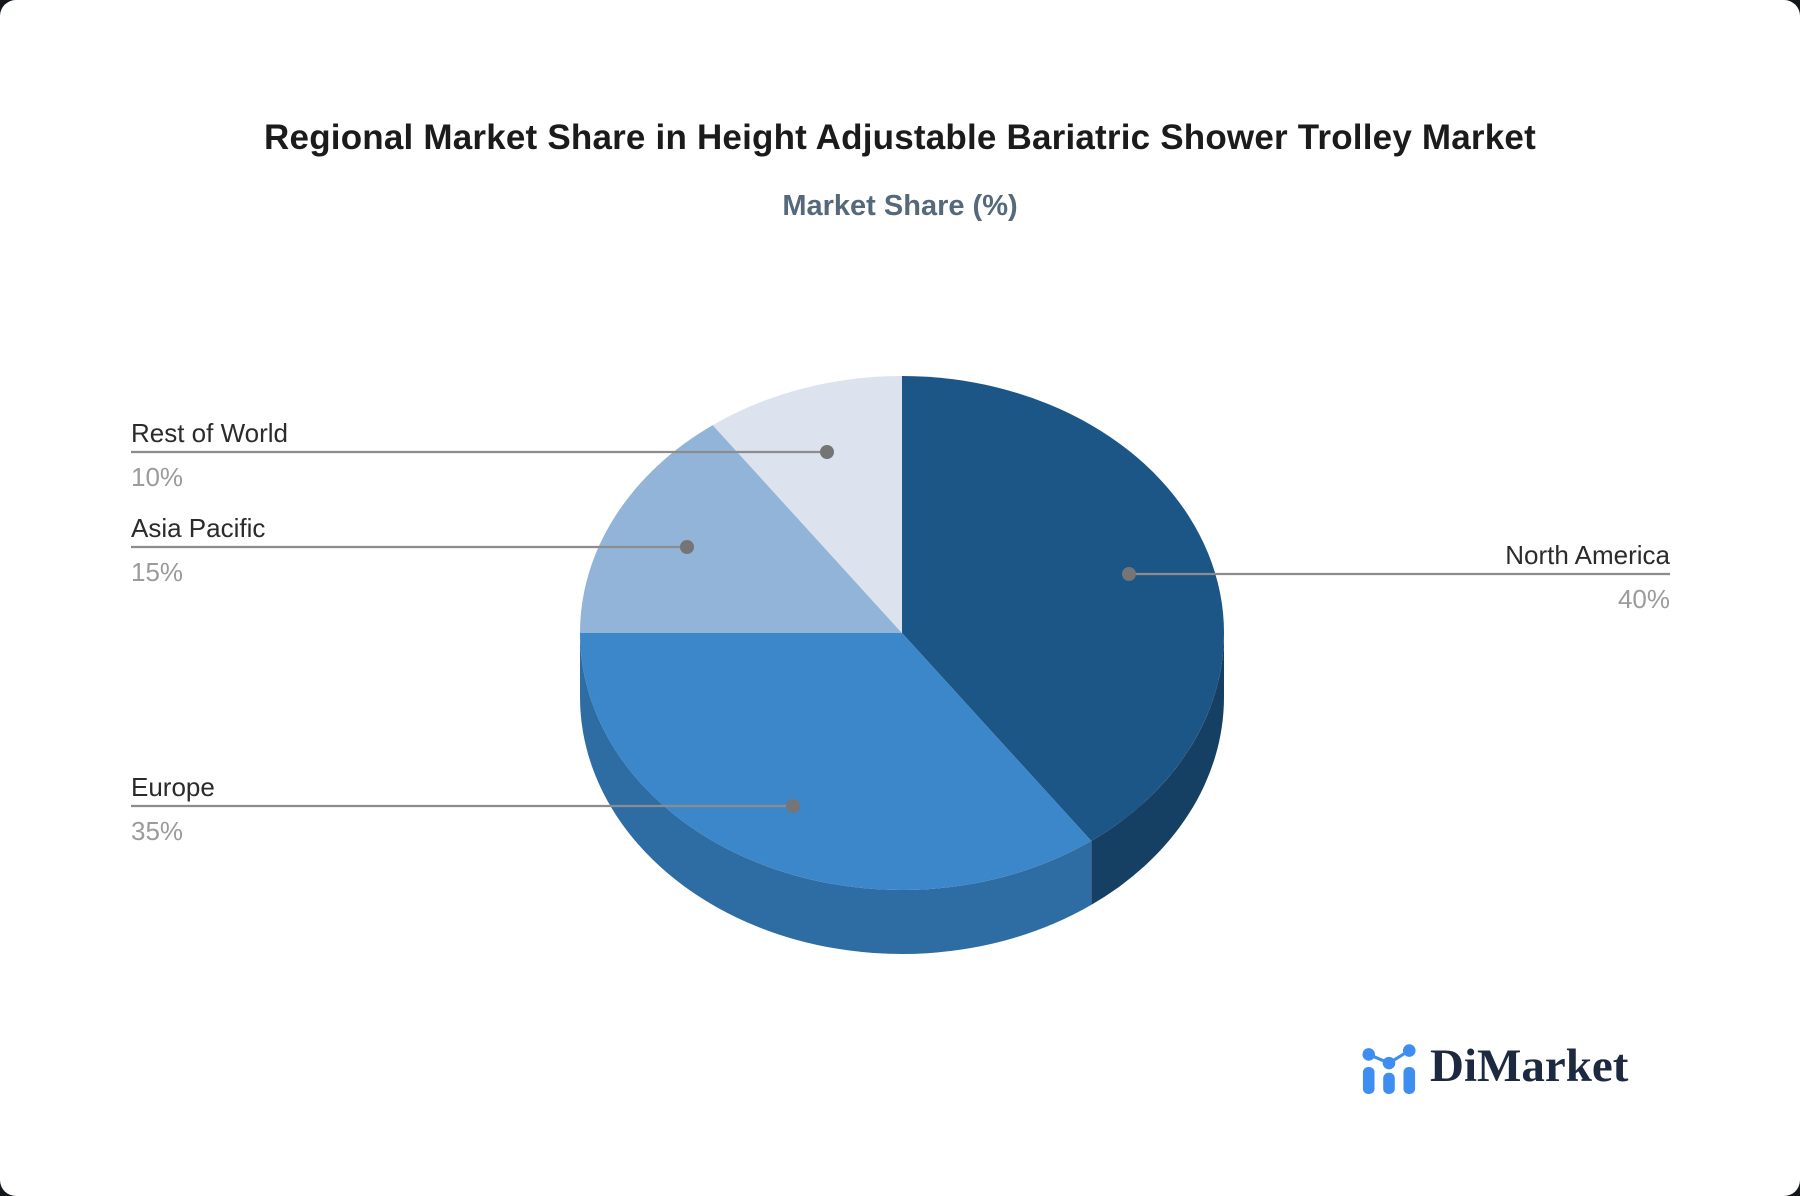 This screenshot has height=1196, width=1800. I want to click on pie-side-north-america, so click(1157, 769).